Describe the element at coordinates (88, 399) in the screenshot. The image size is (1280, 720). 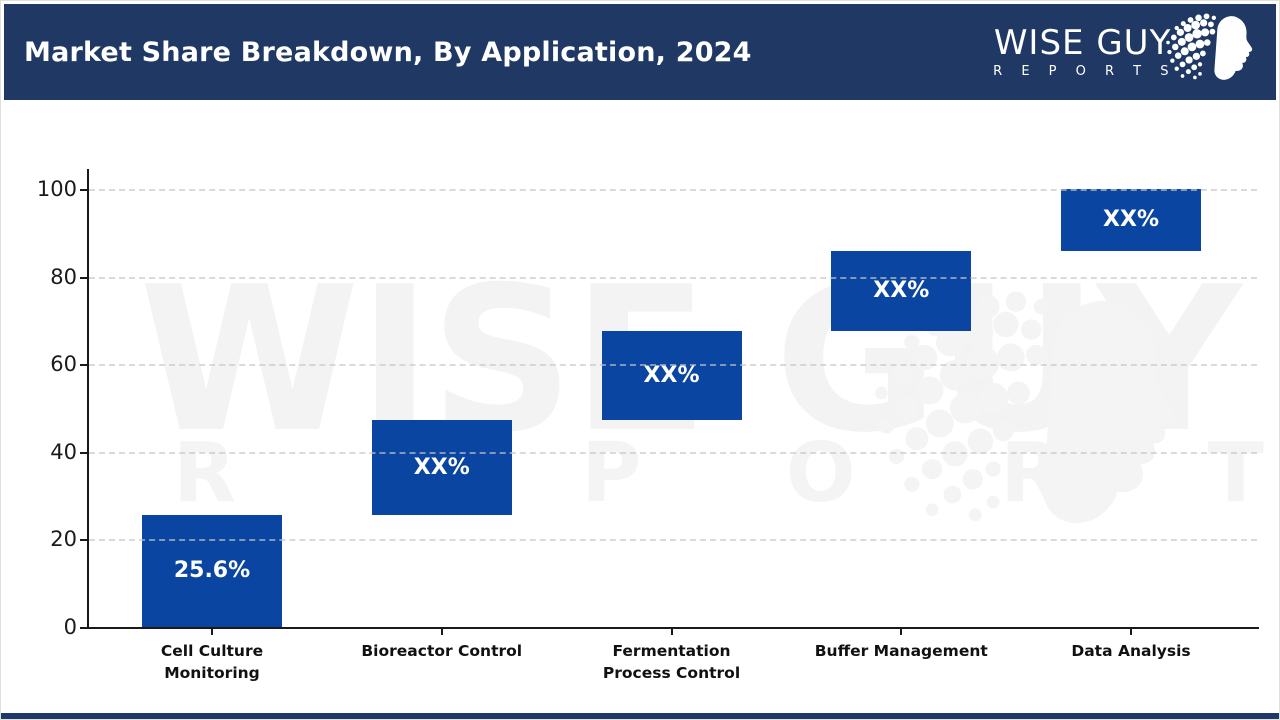
I see `y-axis-line` at that location.